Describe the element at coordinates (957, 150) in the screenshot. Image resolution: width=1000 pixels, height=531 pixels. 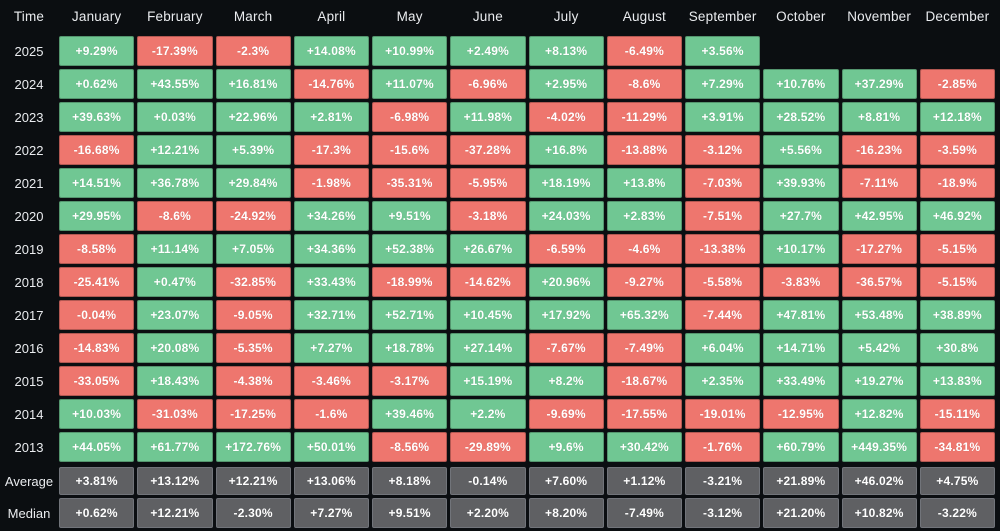
I see `return-cell: -3.59%` at that location.